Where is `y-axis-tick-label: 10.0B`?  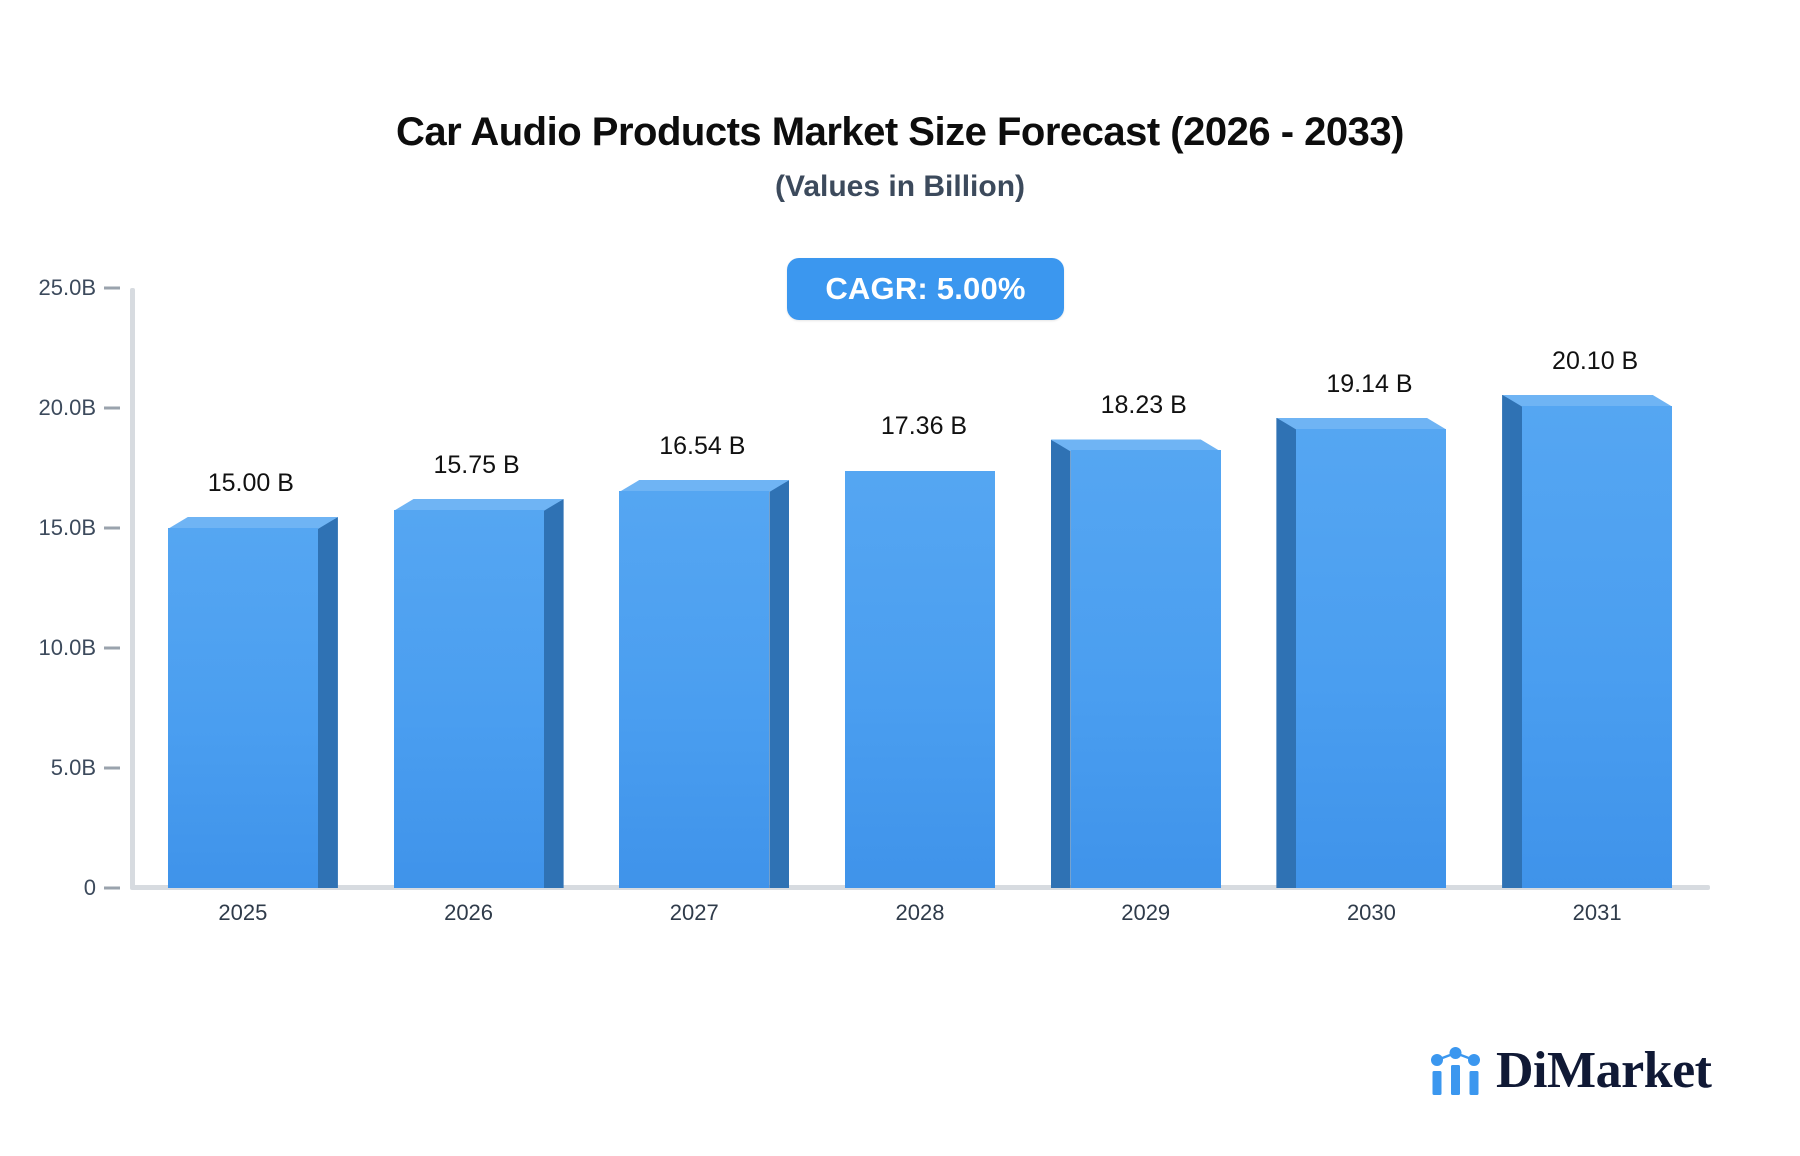 y-axis-tick-label: 10.0B is located at coordinates (67, 647).